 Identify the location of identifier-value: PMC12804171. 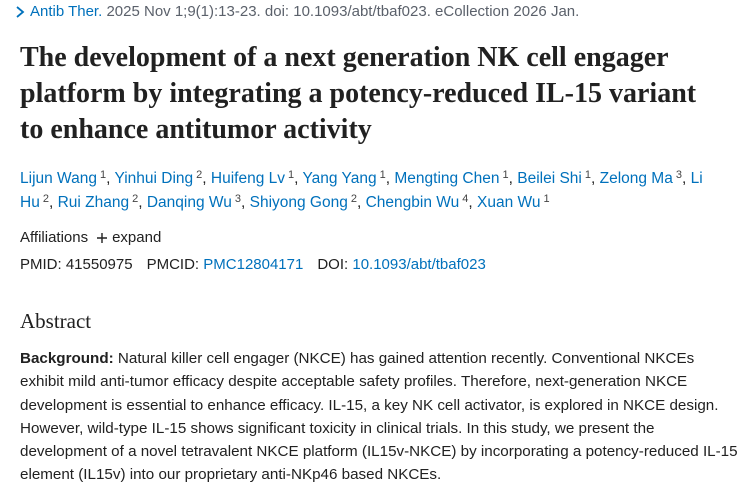
(253, 264).